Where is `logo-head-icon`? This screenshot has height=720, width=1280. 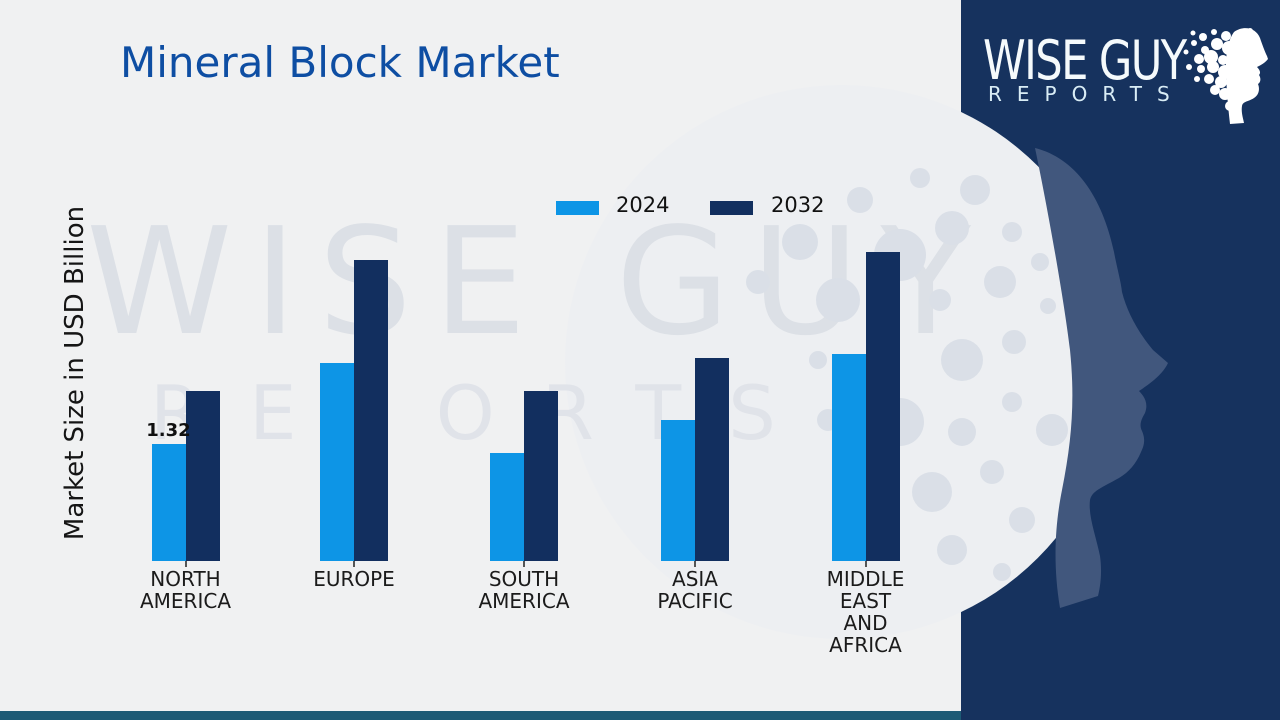
logo-head-icon is located at coordinates (1225, 76).